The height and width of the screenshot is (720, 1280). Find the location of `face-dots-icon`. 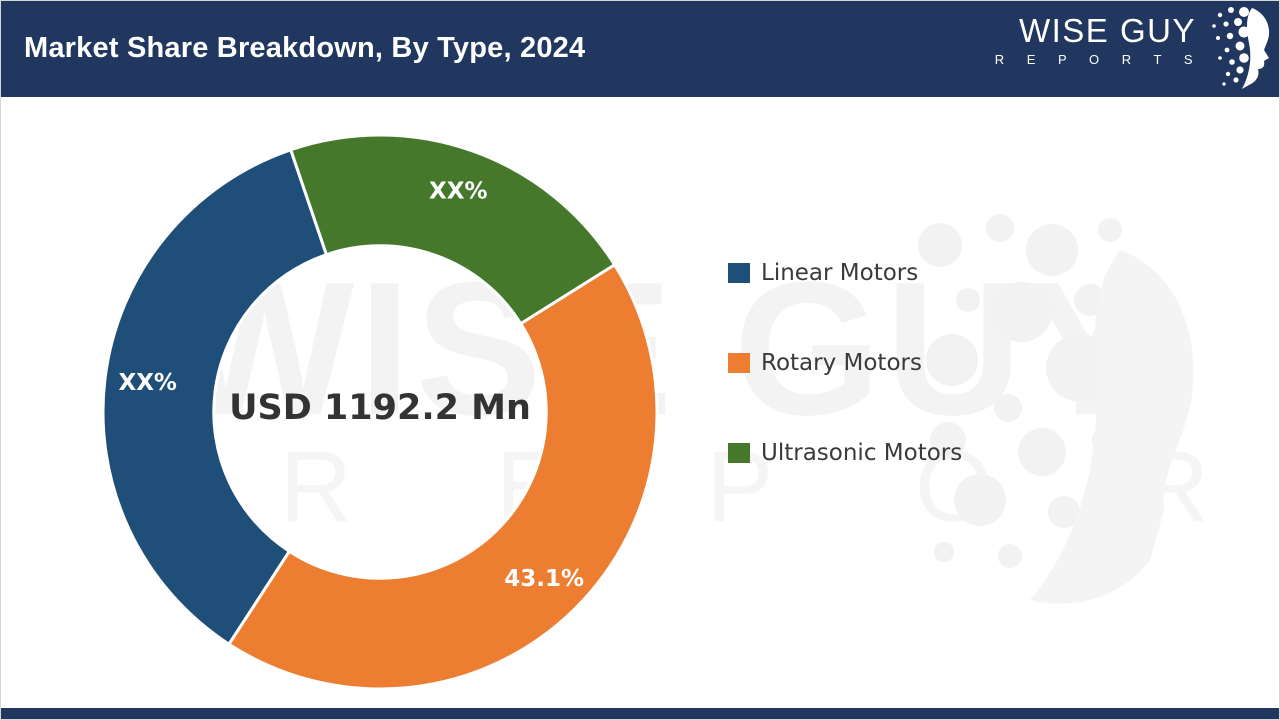

face-dots-icon is located at coordinates (1241, 48).